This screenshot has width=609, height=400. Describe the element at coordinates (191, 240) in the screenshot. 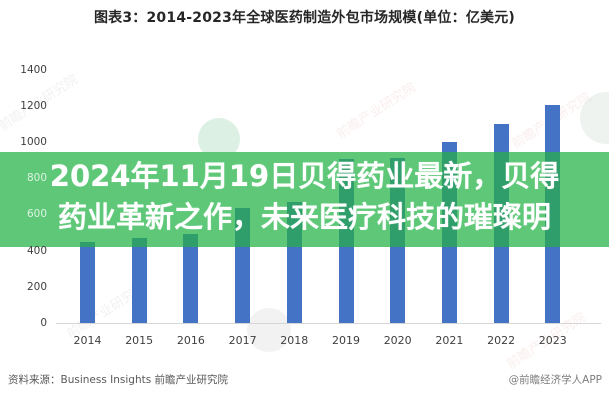

I see `bar-through-banner-2016` at that location.